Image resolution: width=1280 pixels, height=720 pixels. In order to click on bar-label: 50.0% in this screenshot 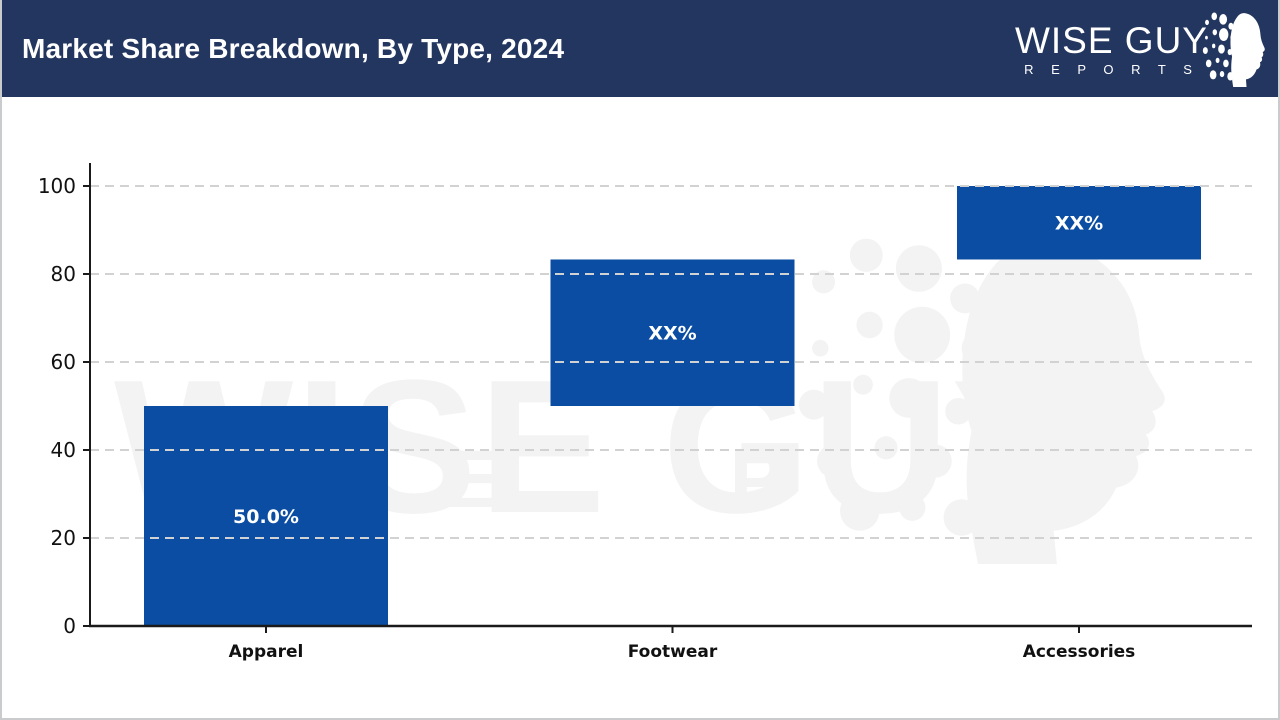, I will do `click(266, 517)`.